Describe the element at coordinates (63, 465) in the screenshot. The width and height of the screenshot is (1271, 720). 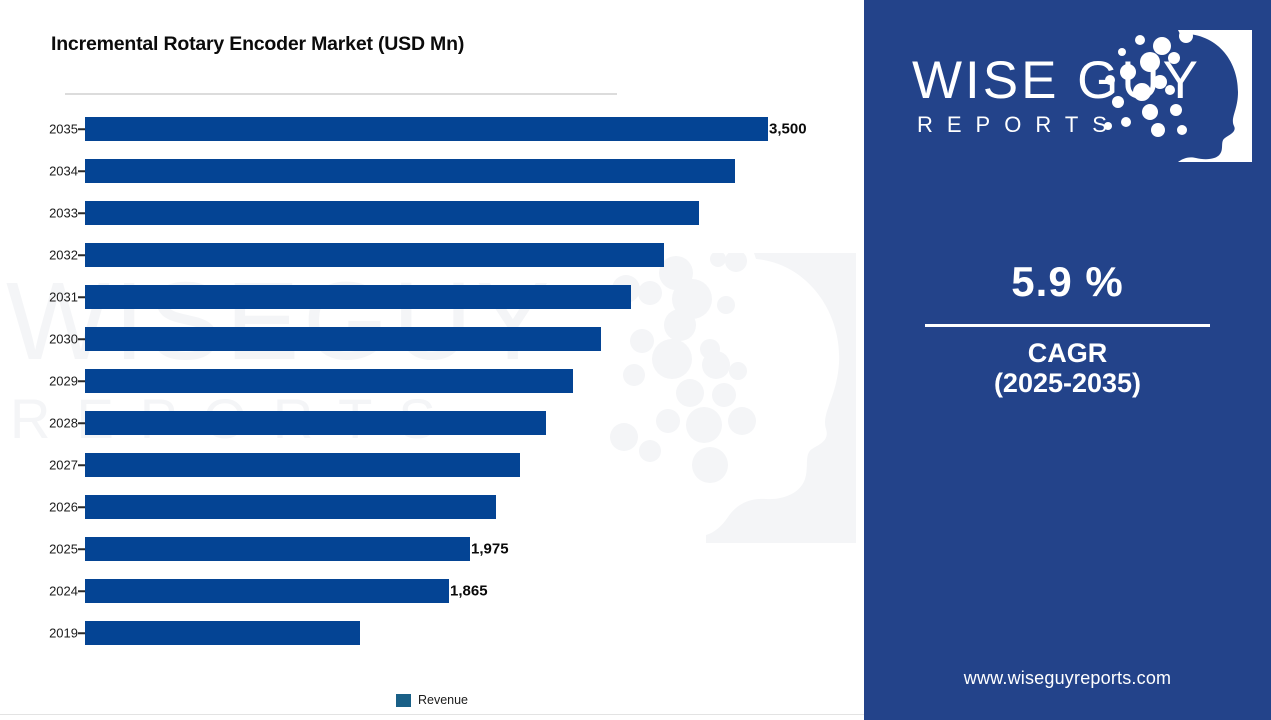
I see `bar-category-label: 2027` at that location.